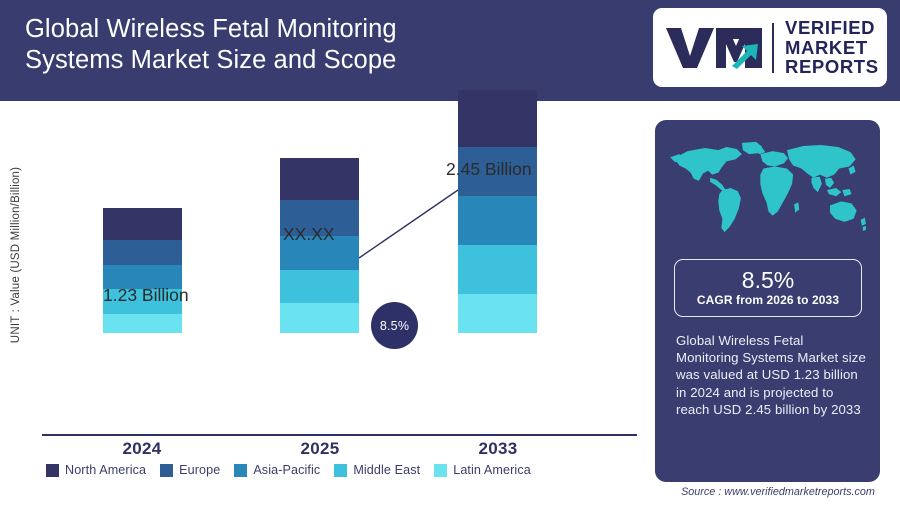 The height and width of the screenshot is (506, 900). What do you see at coordinates (387, 470) in the screenshot?
I see `legend-label: Middle East` at bounding box center [387, 470].